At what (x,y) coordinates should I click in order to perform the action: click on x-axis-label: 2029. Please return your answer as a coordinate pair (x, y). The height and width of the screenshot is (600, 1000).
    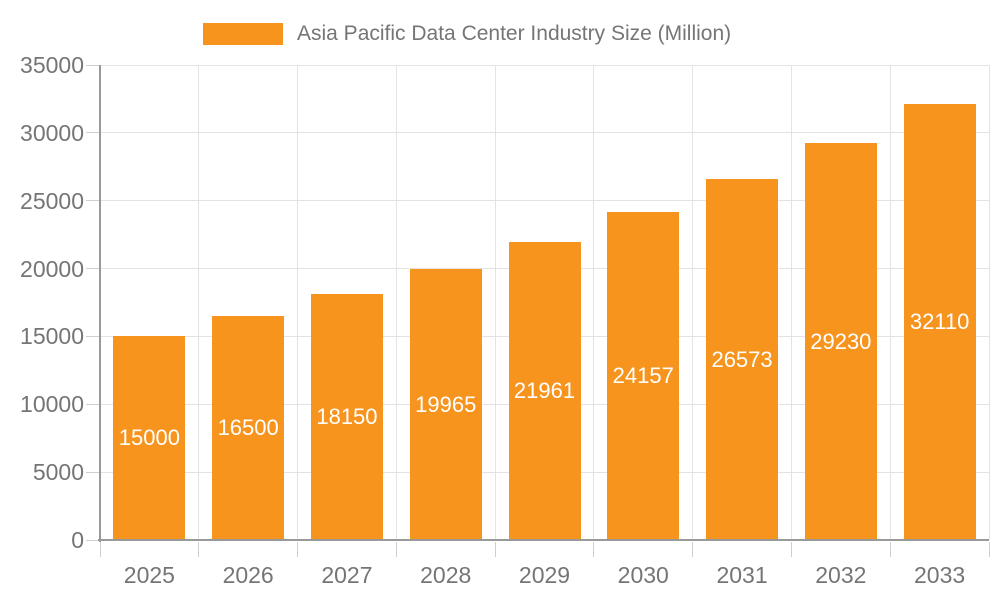
    Looking at the image, I should click on (544, 575).